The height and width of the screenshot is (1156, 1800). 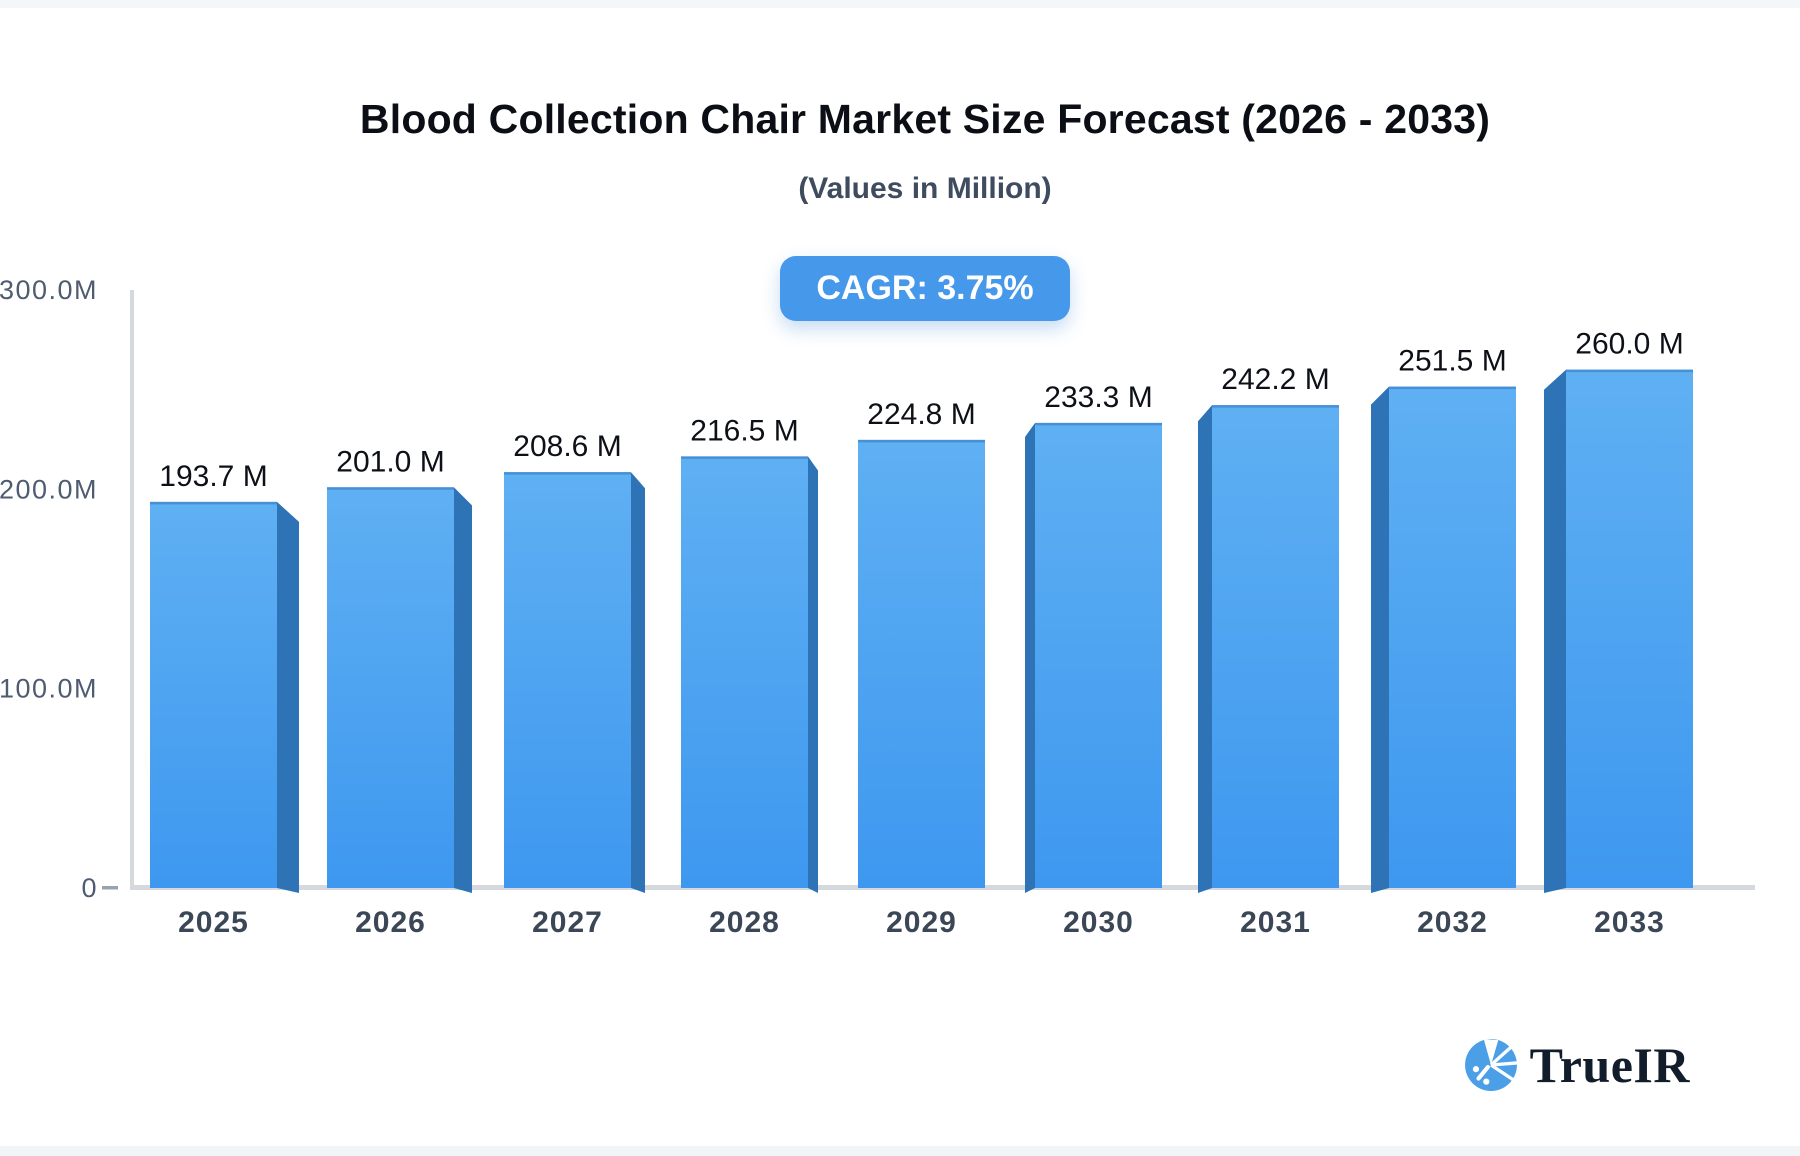 I want to click on bar-2030, so click(x=1093, y=657).